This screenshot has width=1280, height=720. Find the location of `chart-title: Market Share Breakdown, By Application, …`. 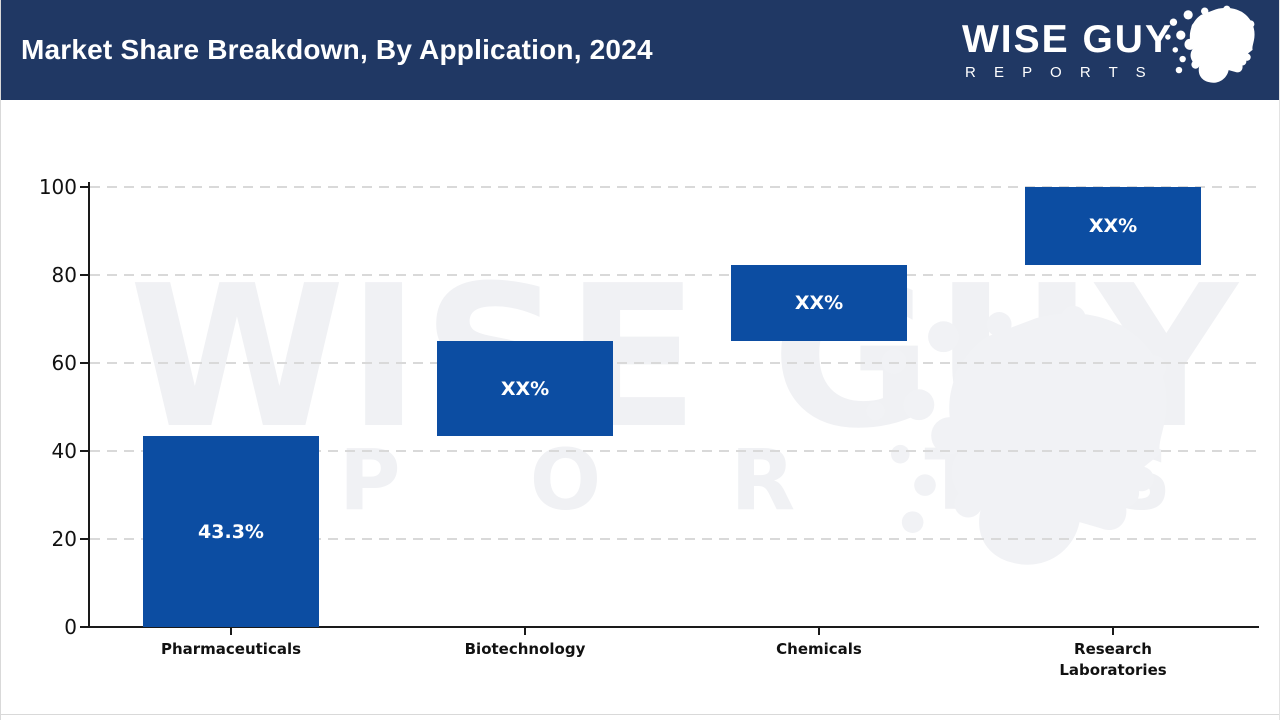

chart-title: Market Share Breakdown, By Application, … is located at coordinates (337, 49).